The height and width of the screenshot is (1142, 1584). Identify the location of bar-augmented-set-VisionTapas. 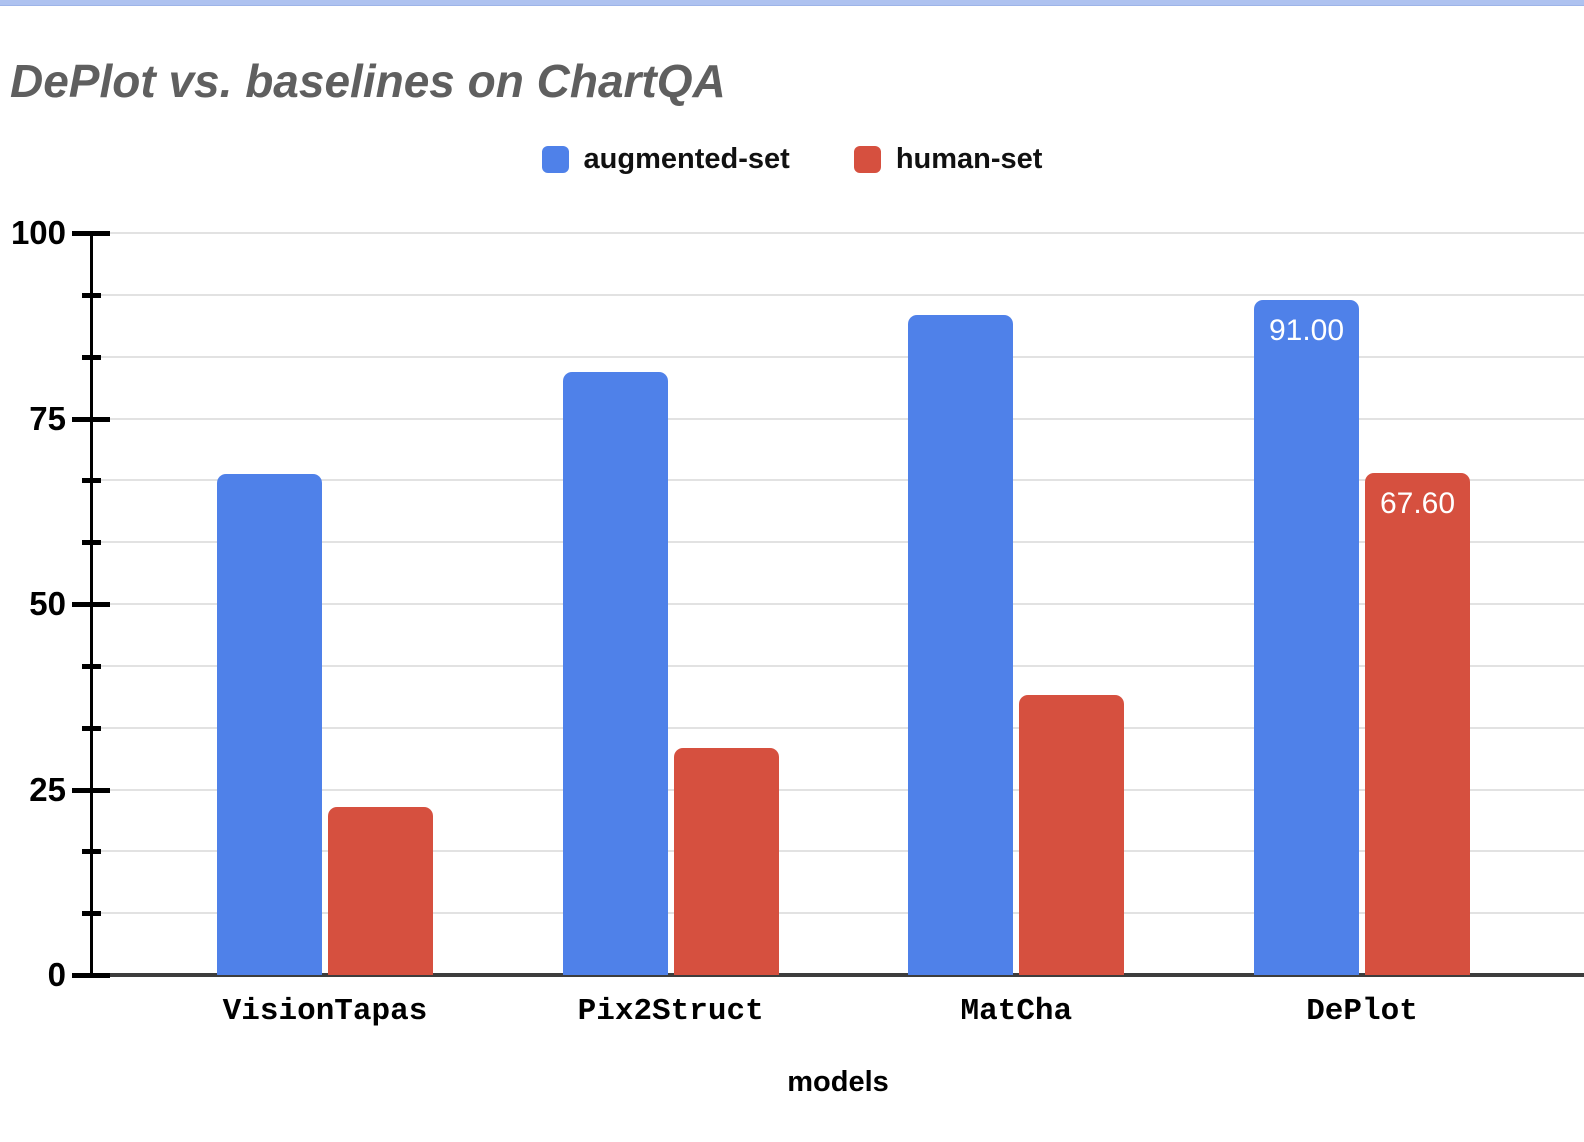
(269, 724).